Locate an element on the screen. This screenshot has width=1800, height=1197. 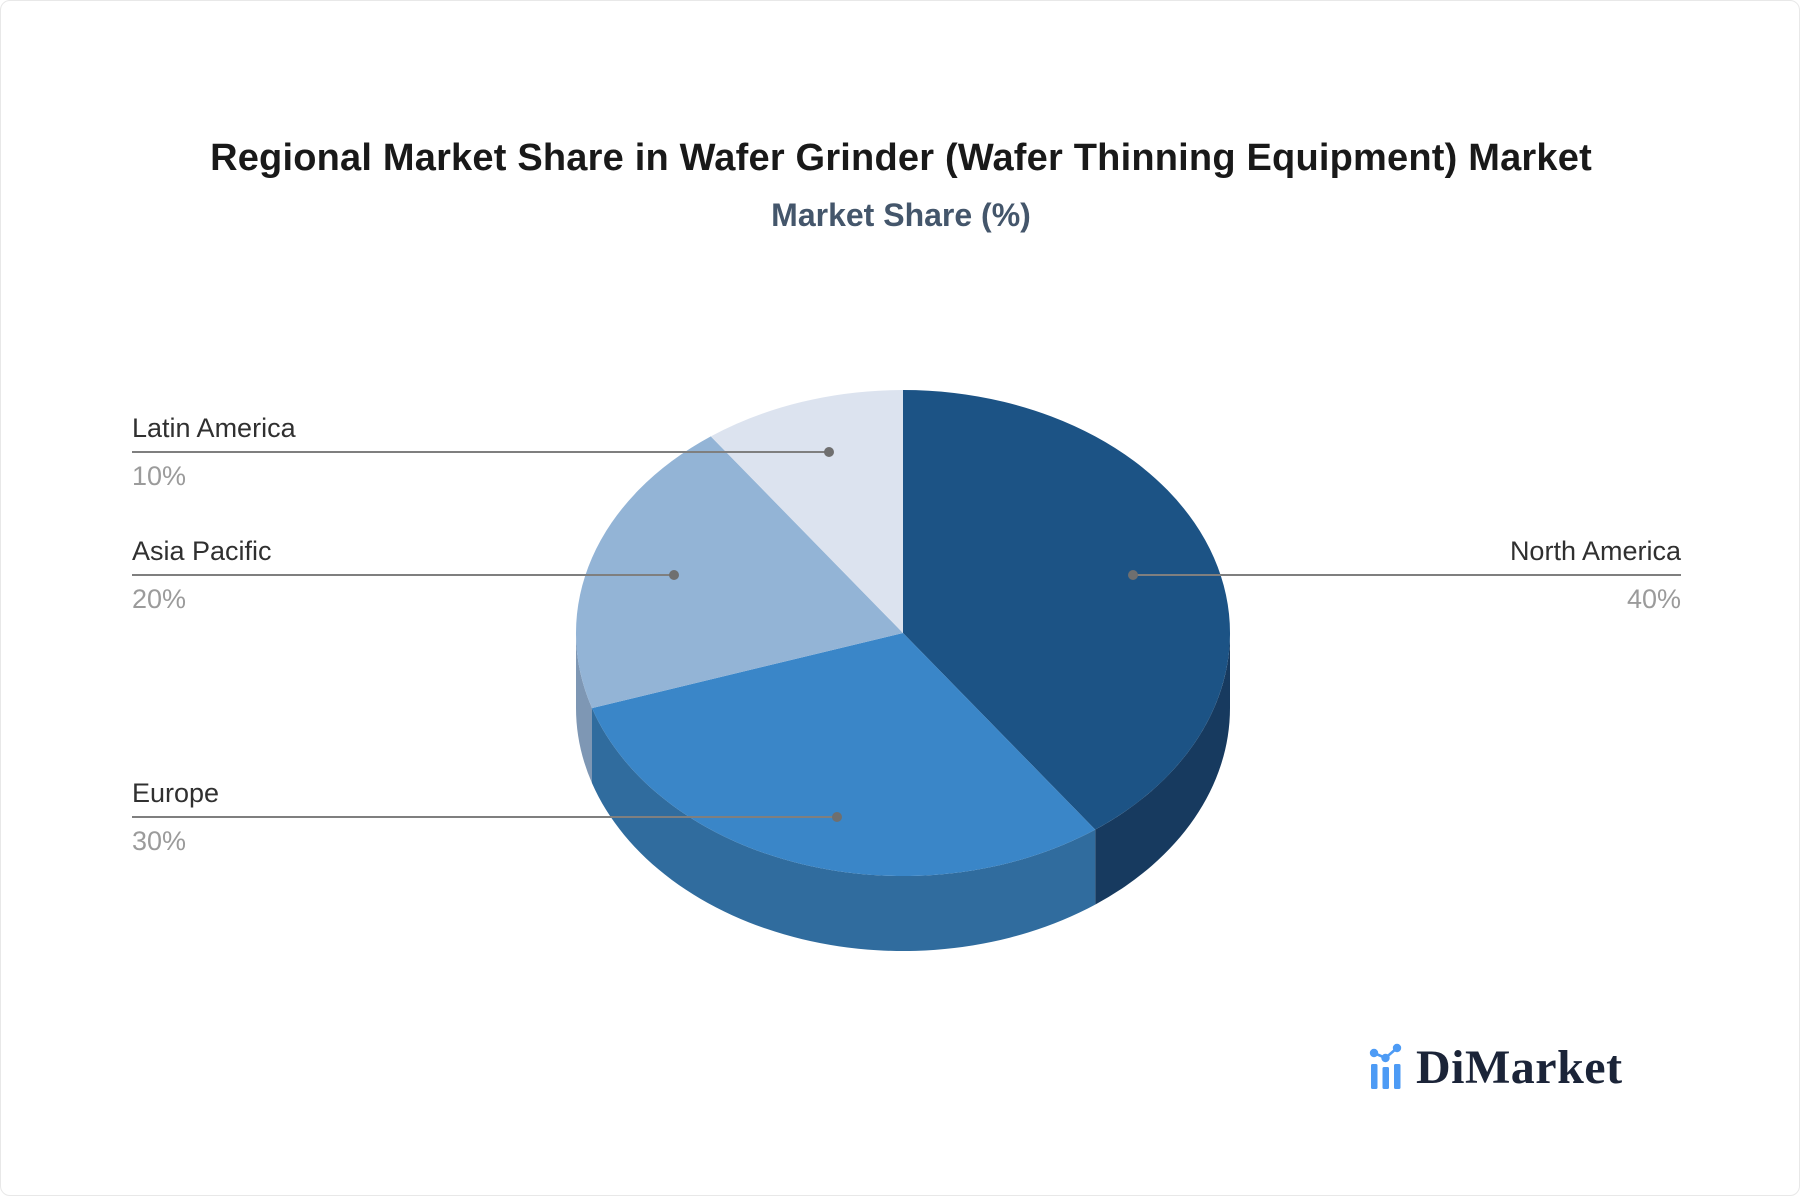
pie-slice-europe is located at coordinates (844, 755).